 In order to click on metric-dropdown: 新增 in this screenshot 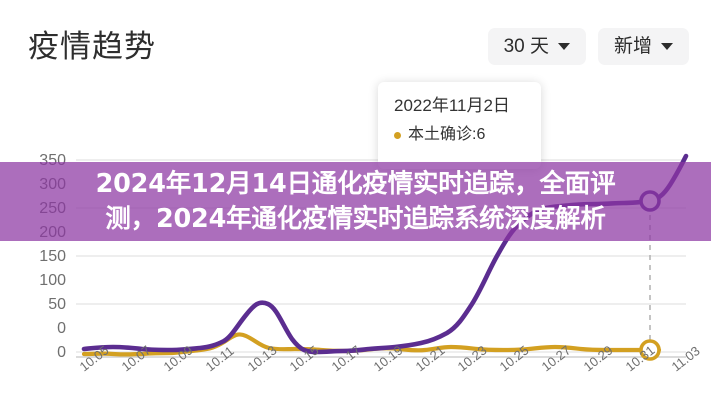, I will do `click(643, 46)`.